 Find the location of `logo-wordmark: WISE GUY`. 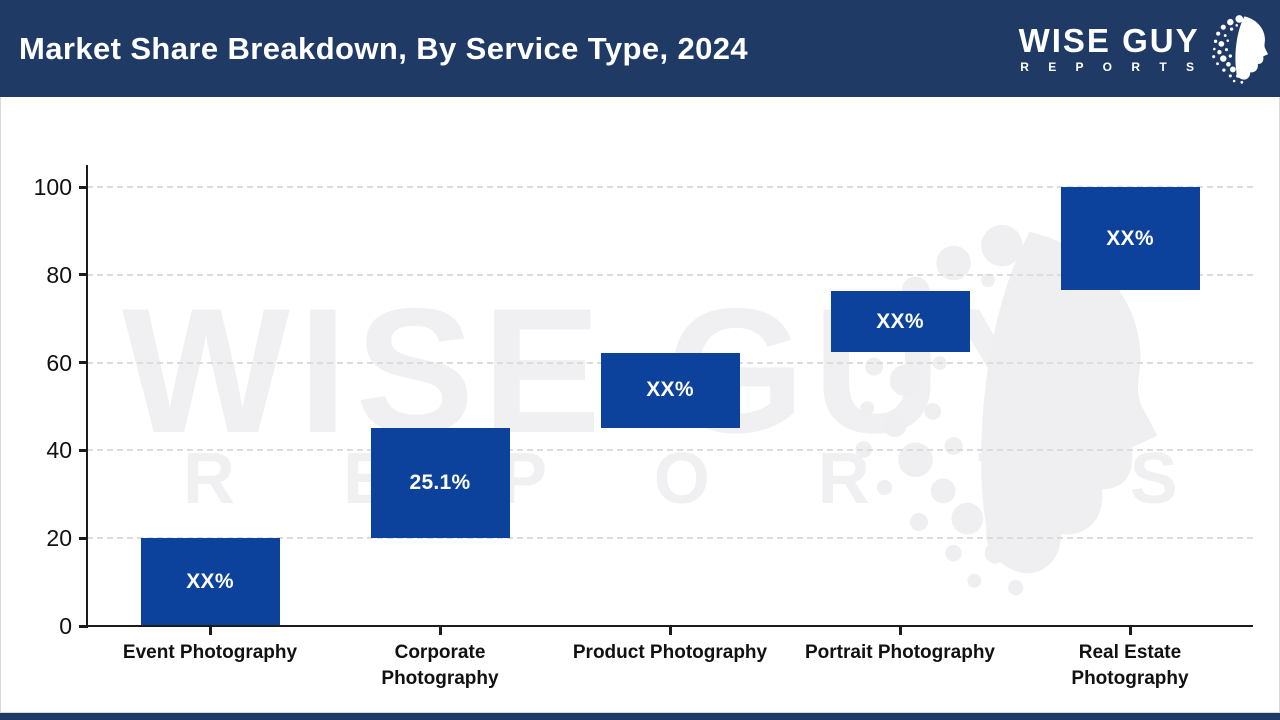

logo-wordmark: WISE GUY is located at coordinates (1109, 40).